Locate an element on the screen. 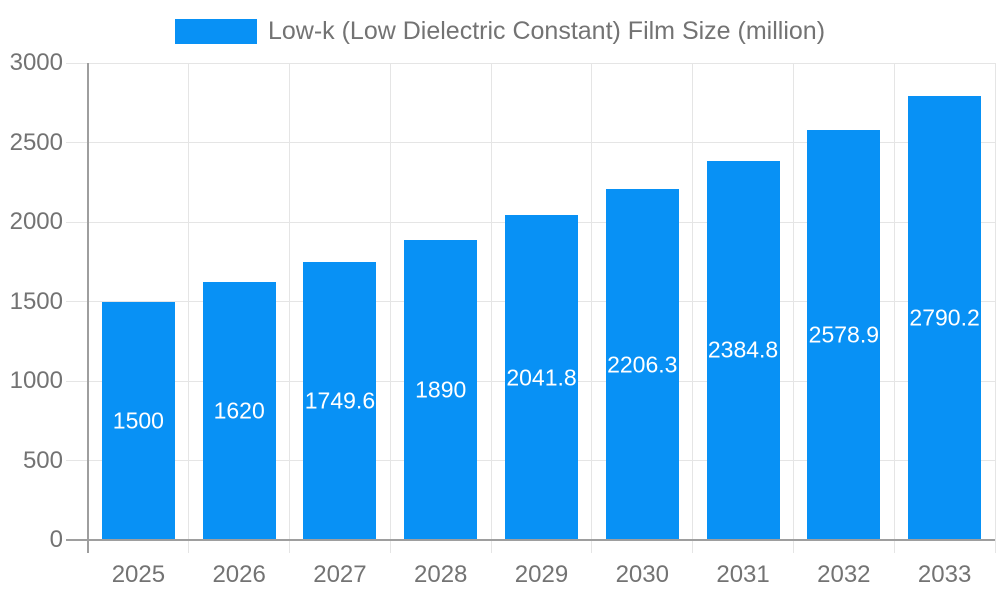 Image resolution: width=1000 pixels, height=600 pixels. bar-2033: 2790.2 is located at coordinates (945, 318).